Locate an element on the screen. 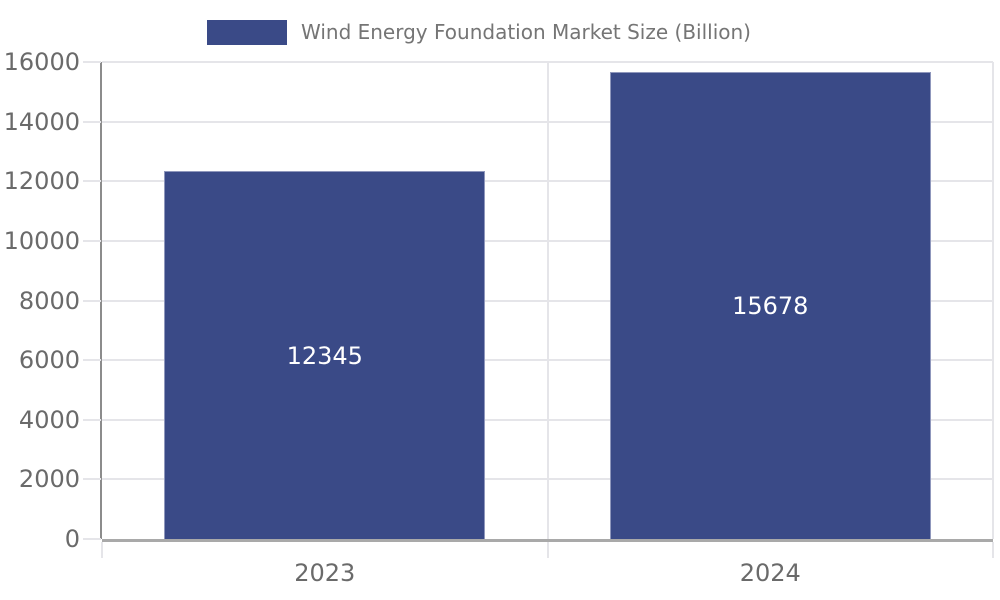 Image resolution: width=1000 pixels, height=600 pixels. y-tick-label: 12000 is located at coordinates (41, 181).